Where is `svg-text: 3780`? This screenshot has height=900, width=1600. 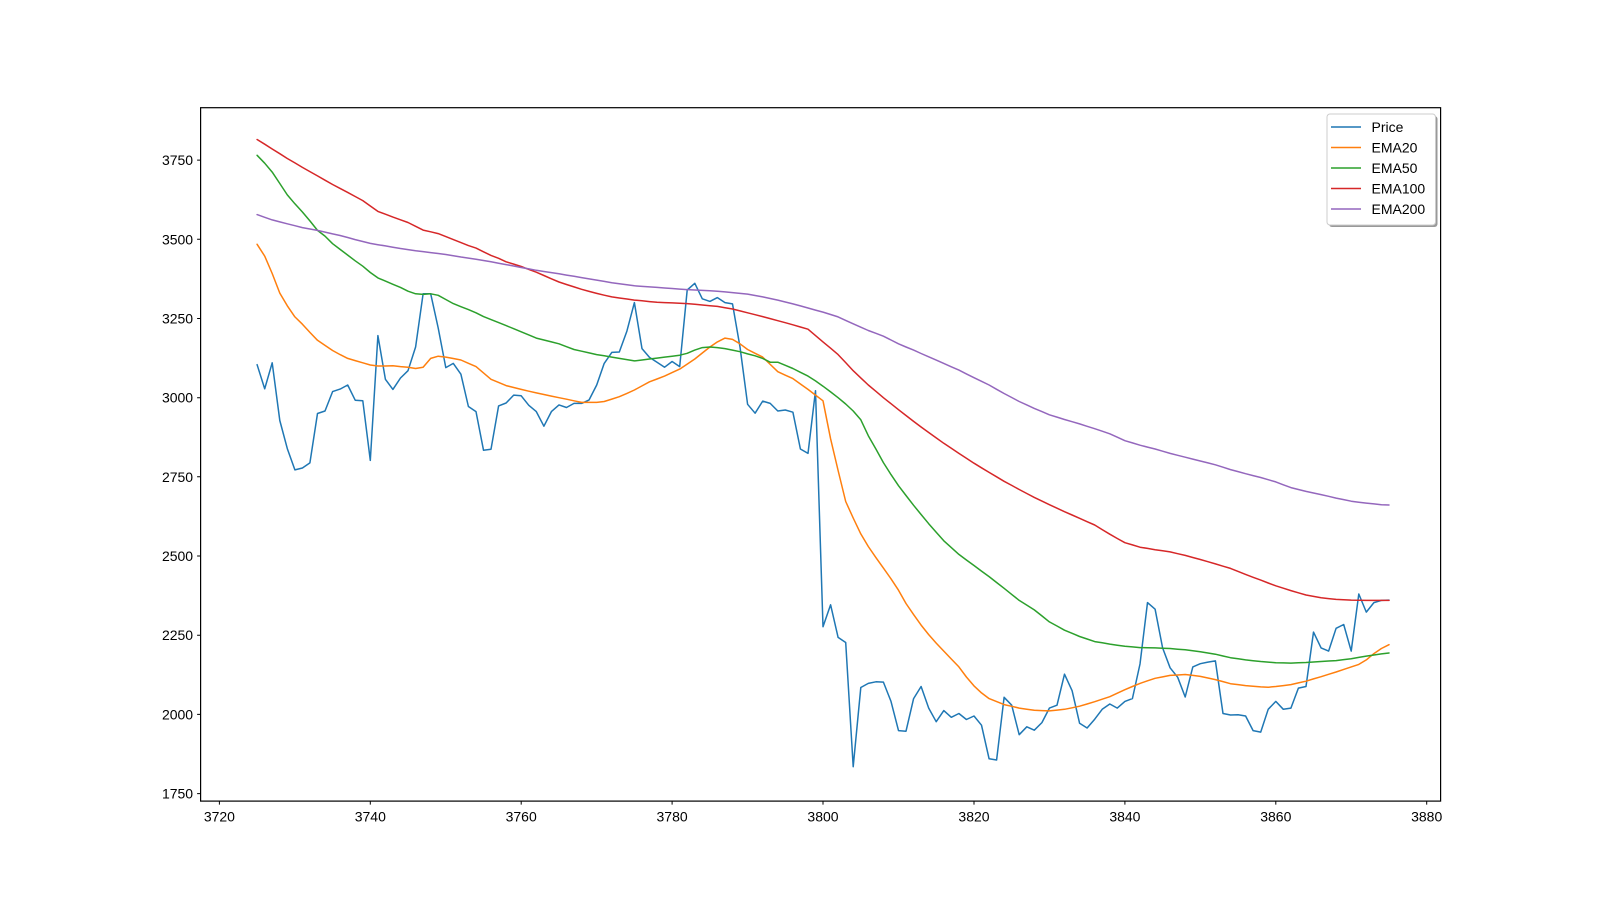 svg-text: 3780 is located at coordinates (672, 817).